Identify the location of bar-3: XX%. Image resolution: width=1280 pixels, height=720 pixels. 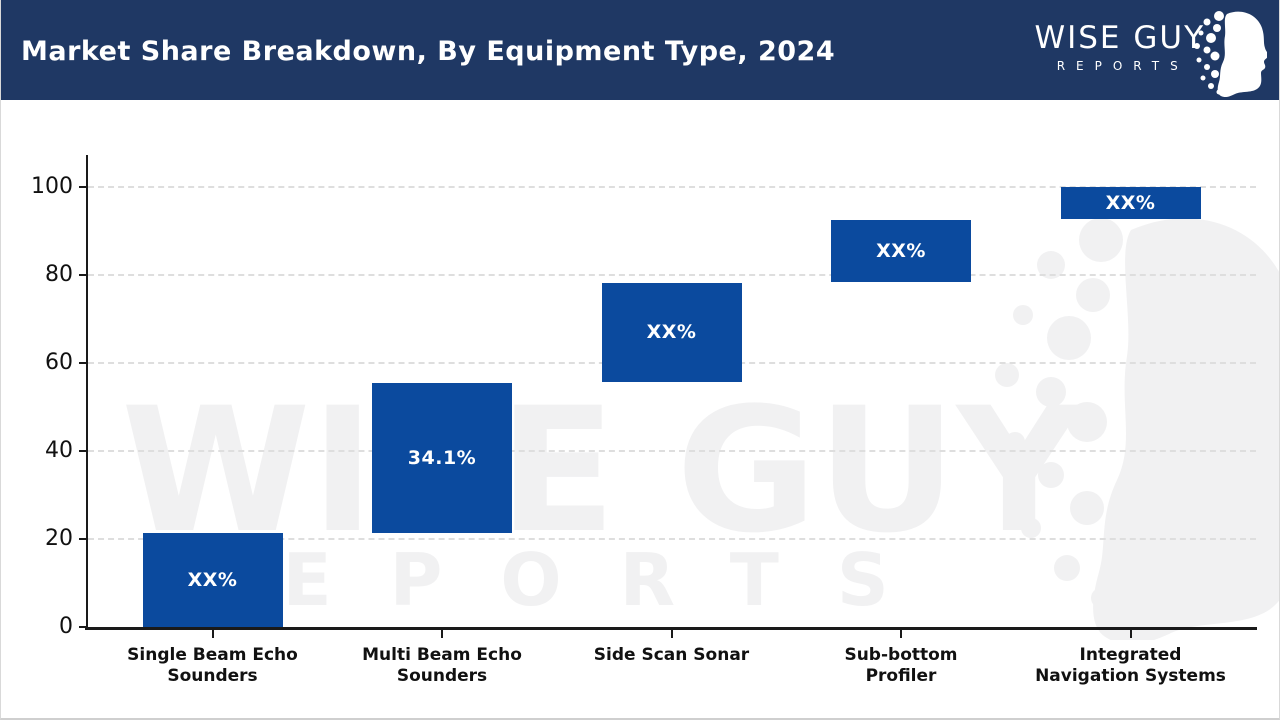
(671, 332).